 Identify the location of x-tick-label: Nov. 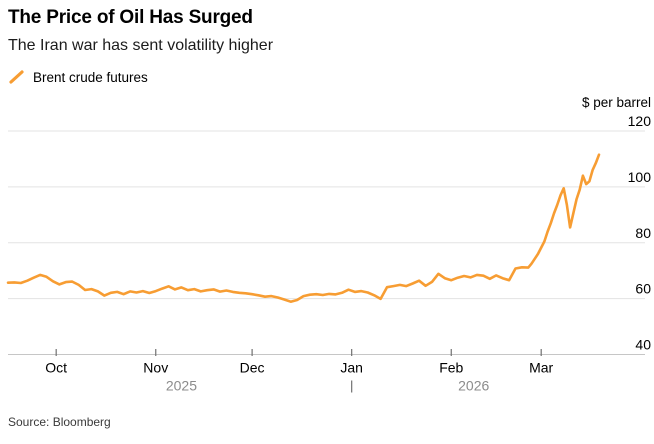
(155, 368).